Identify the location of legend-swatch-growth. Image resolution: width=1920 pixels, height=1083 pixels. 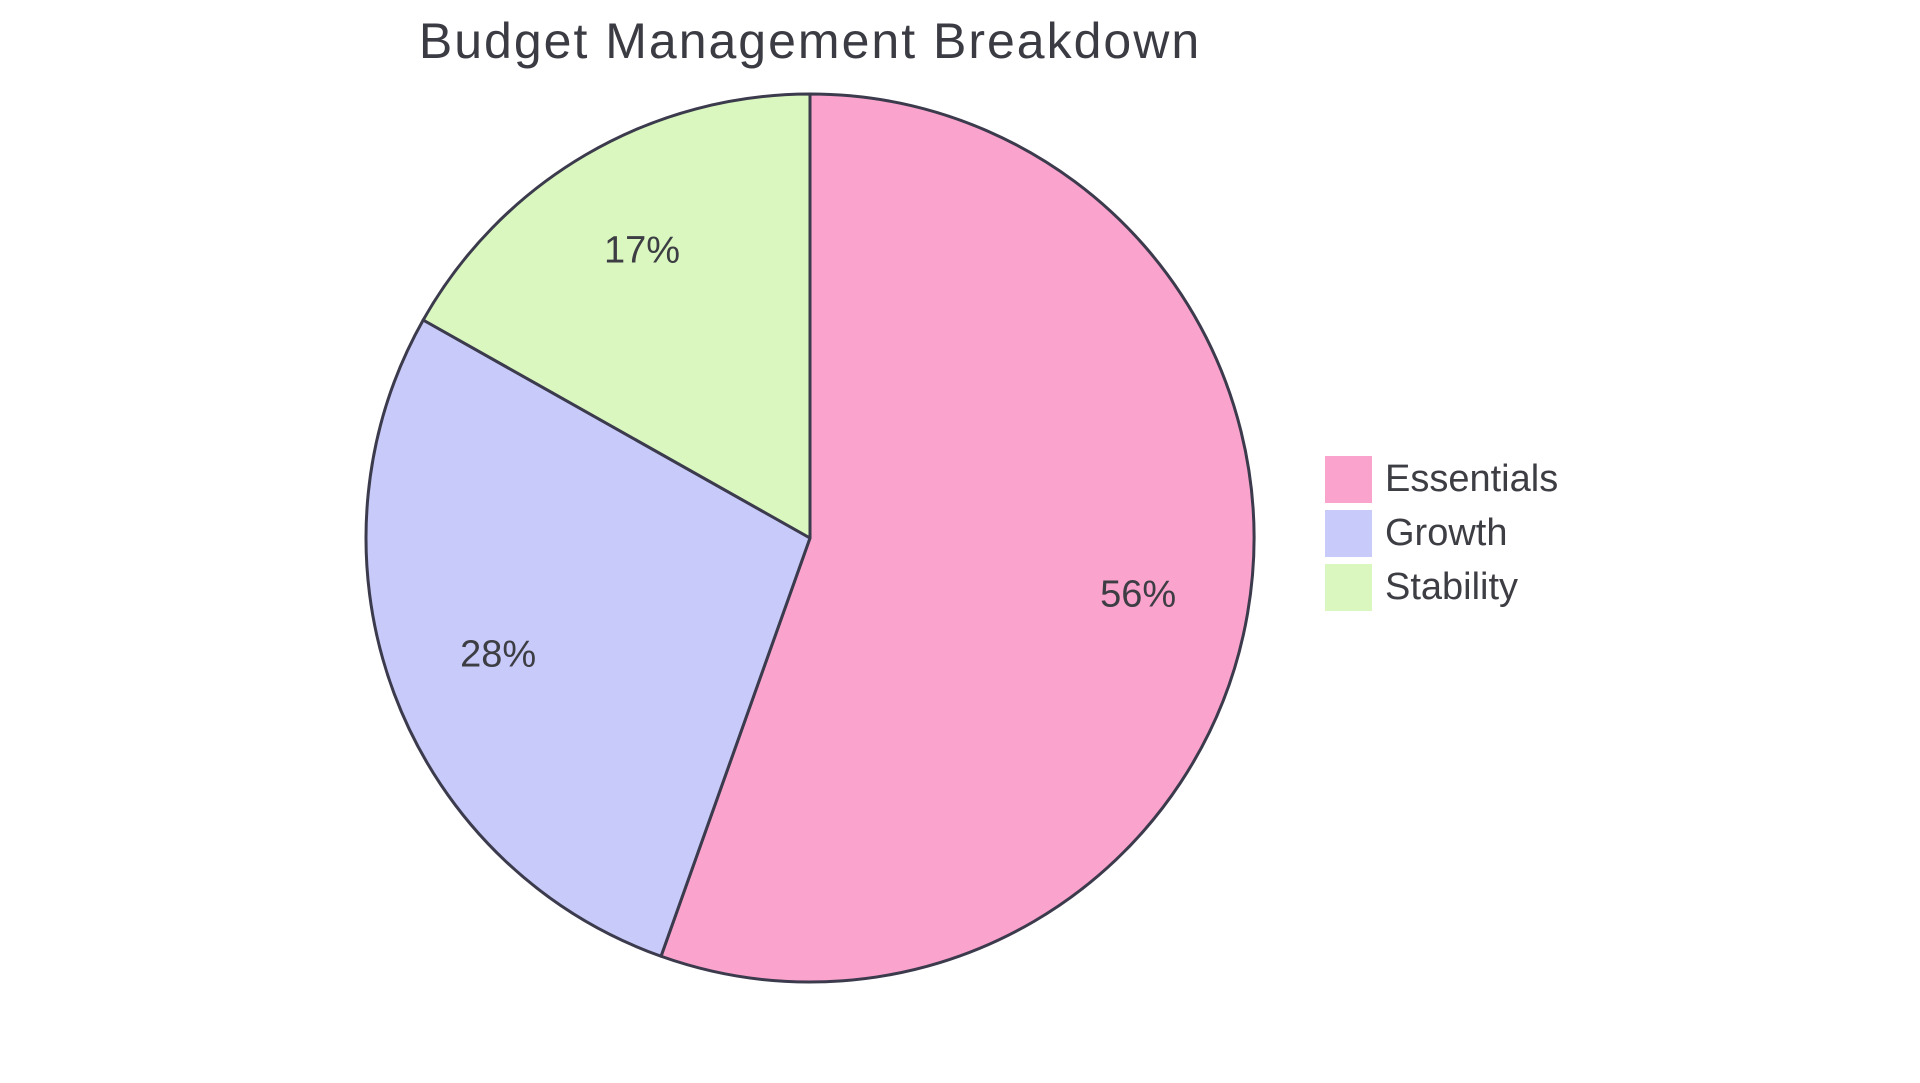
(1348, 533).